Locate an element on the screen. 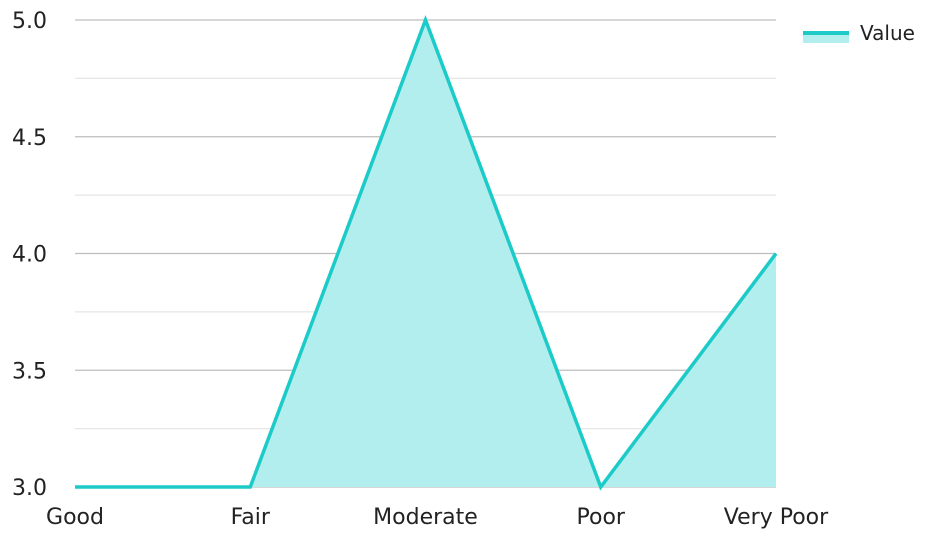 Image resolution: width=926 pixels, height=533 pixels. y-tick-label: 5.0 is located at coordinates (29, 21).